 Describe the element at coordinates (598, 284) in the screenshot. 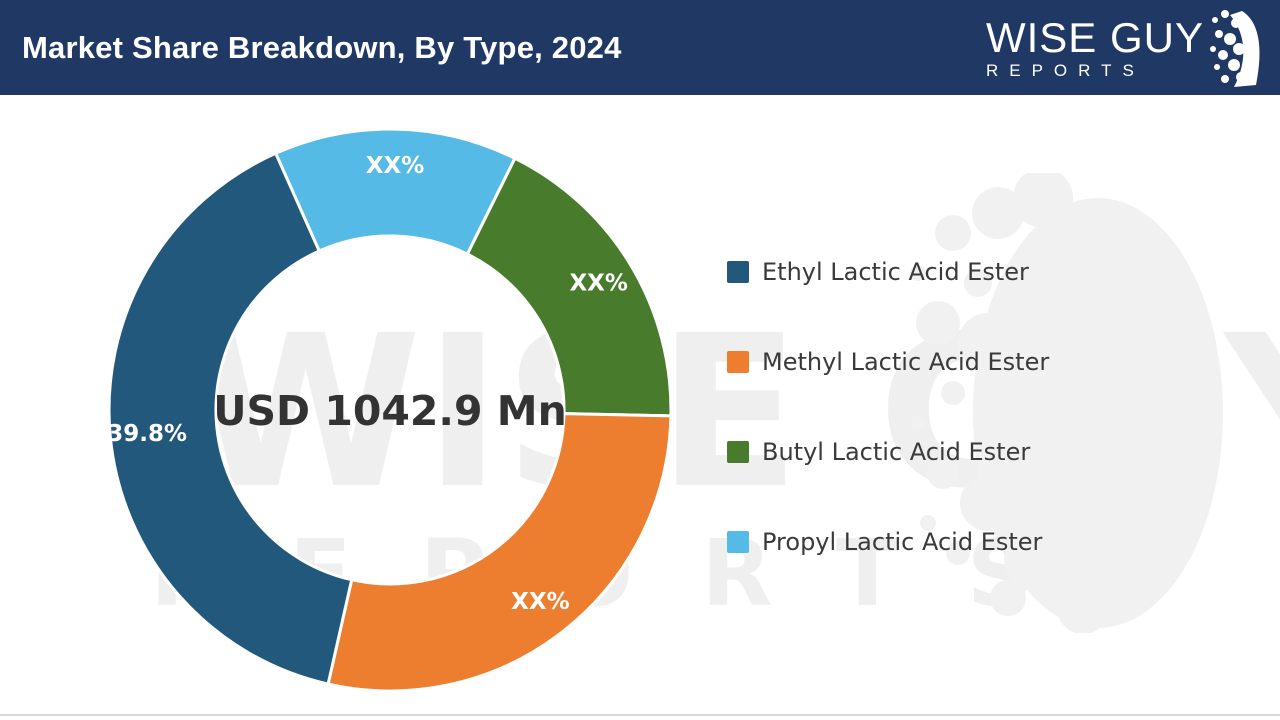

I see `segment-value-label-butyl-lactic-acid-ester: XX%` at that location.